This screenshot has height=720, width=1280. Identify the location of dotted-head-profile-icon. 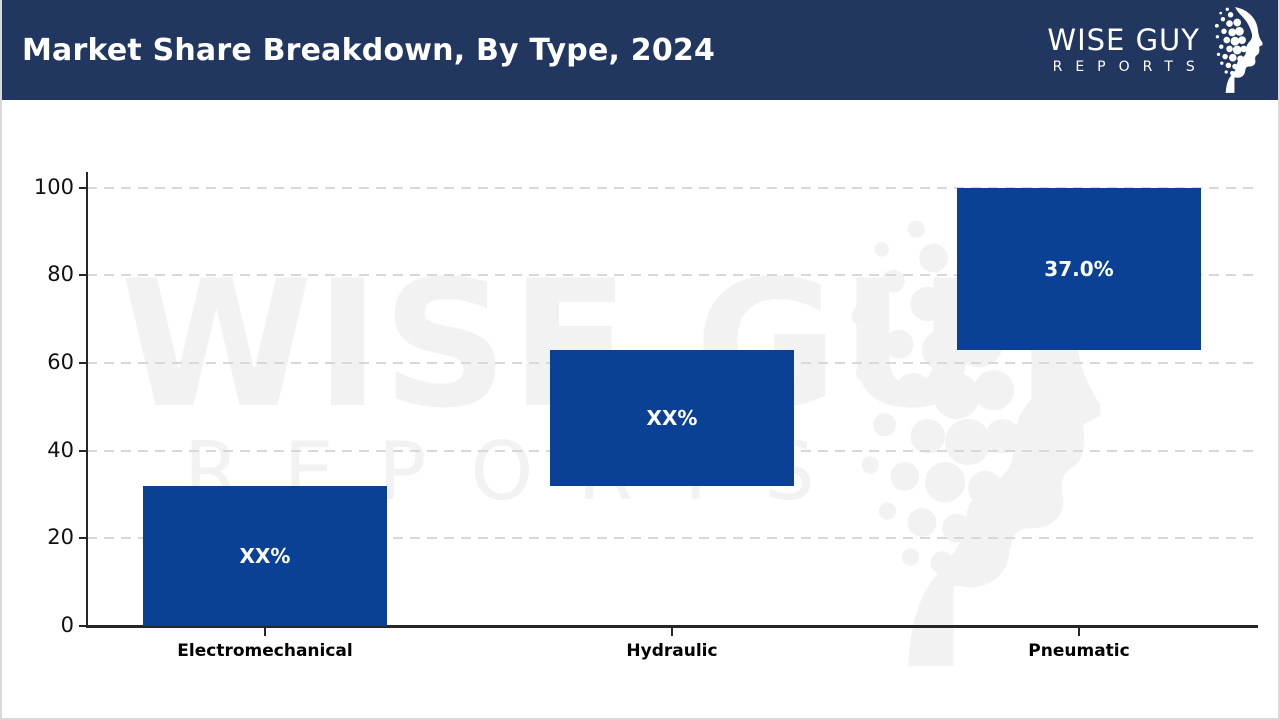
(1238, 50).